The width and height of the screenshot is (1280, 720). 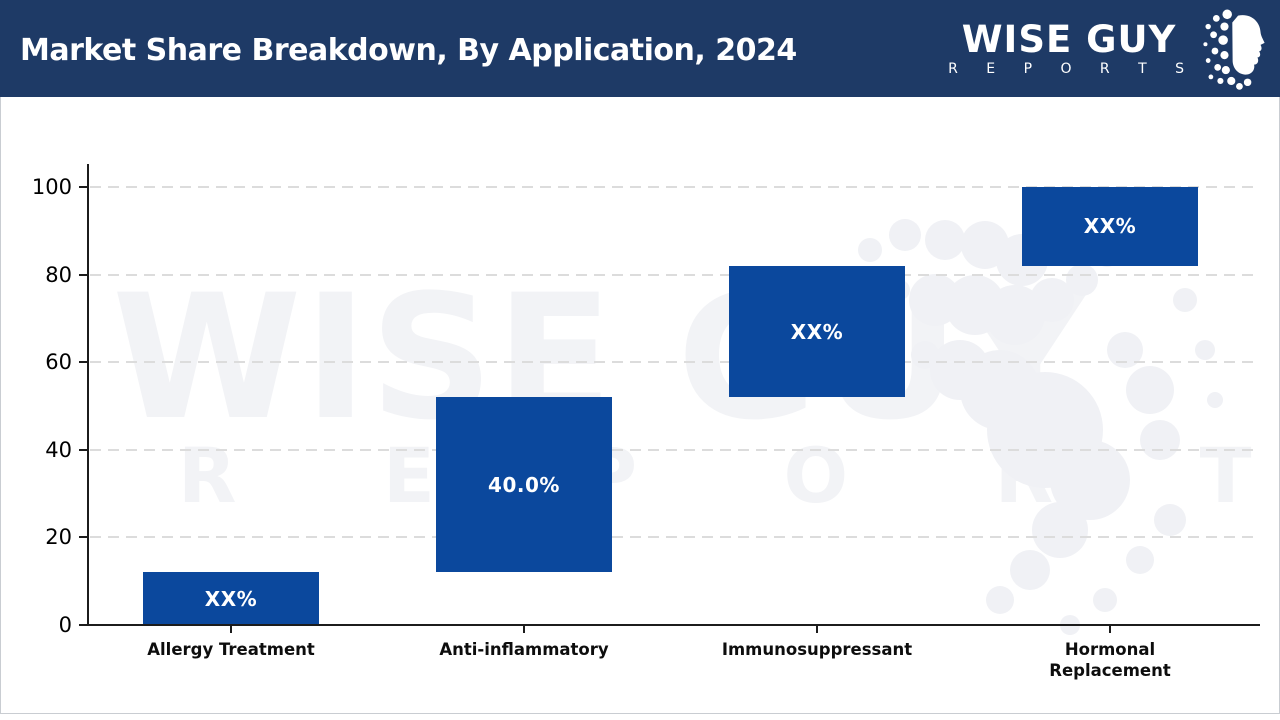 What do you see at coordinates (673, 625) in the screenshot?
I see `x-axis-line` at bounding box center [673, 625].